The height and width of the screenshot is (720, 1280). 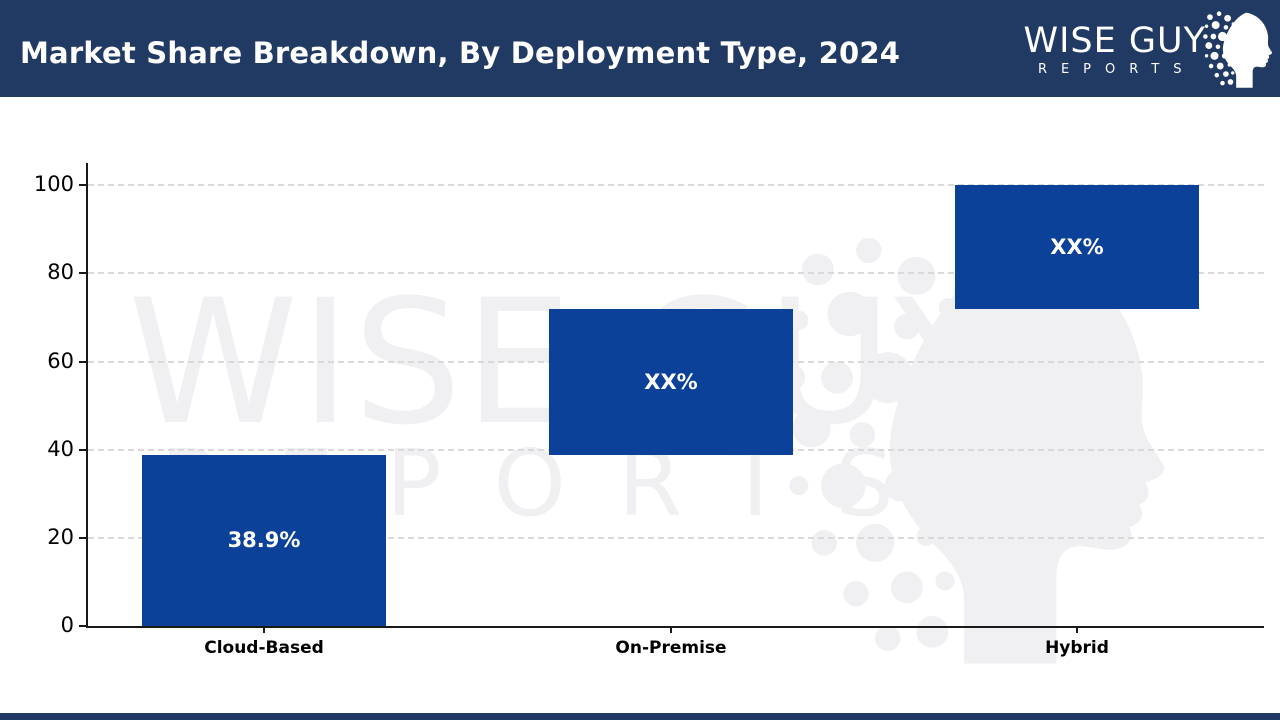 I want to click on y-tick-label: 40, so click(x=60, y=448).